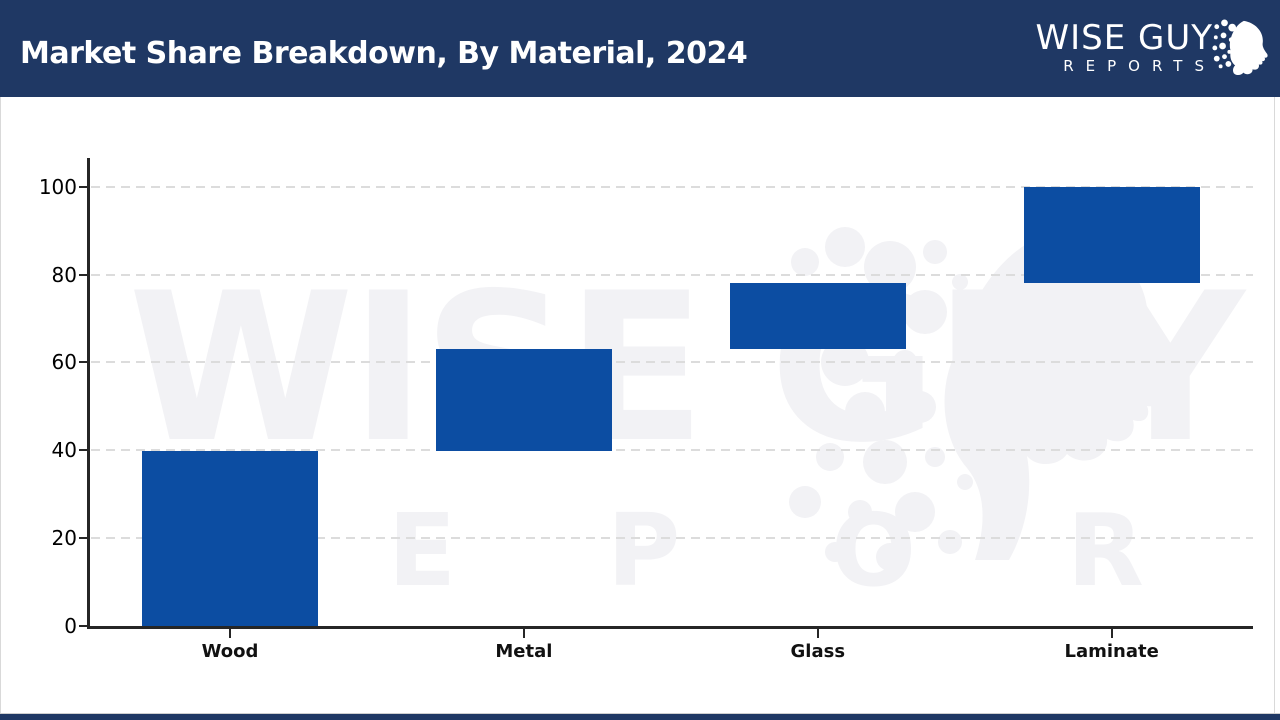 Image resolution: width=1280 pixels, height=720 pixels. Describe the element at coordinates (57, 186) in the screenshot. I see `y-tick-label: 100` at that location.